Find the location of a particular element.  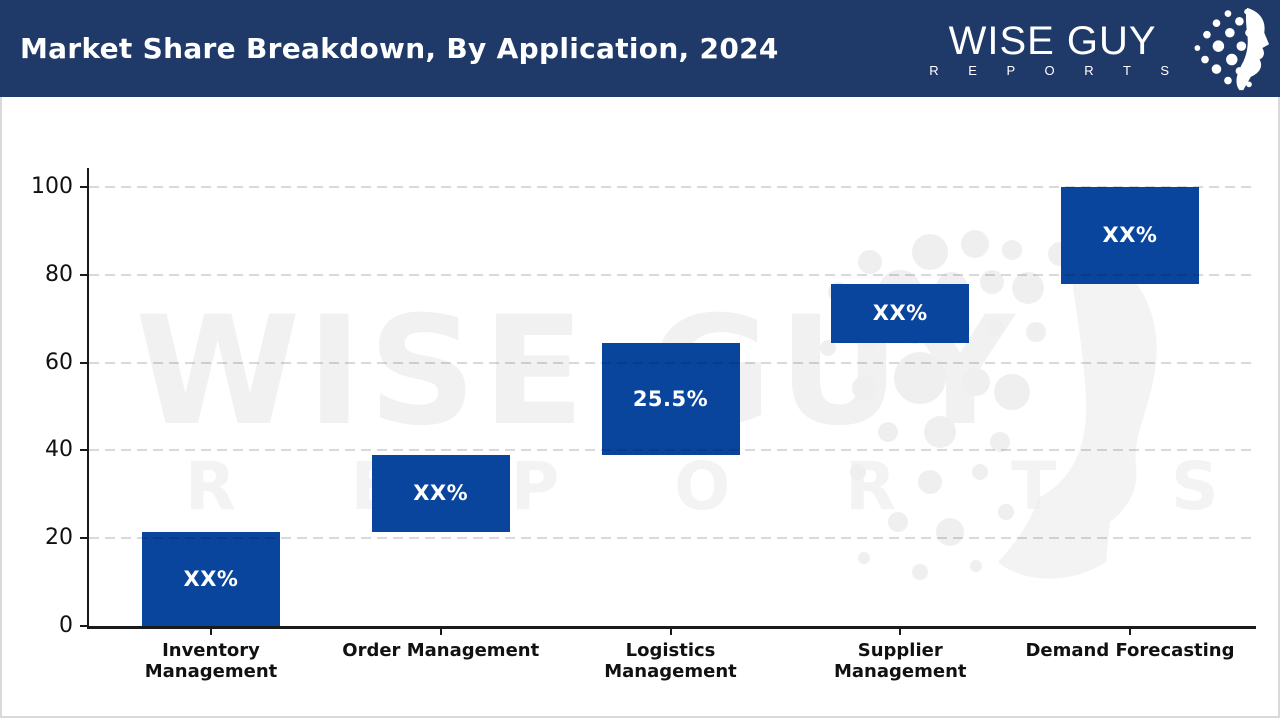

bar-supplier-management: XX% is located at coordinates (900, 313).